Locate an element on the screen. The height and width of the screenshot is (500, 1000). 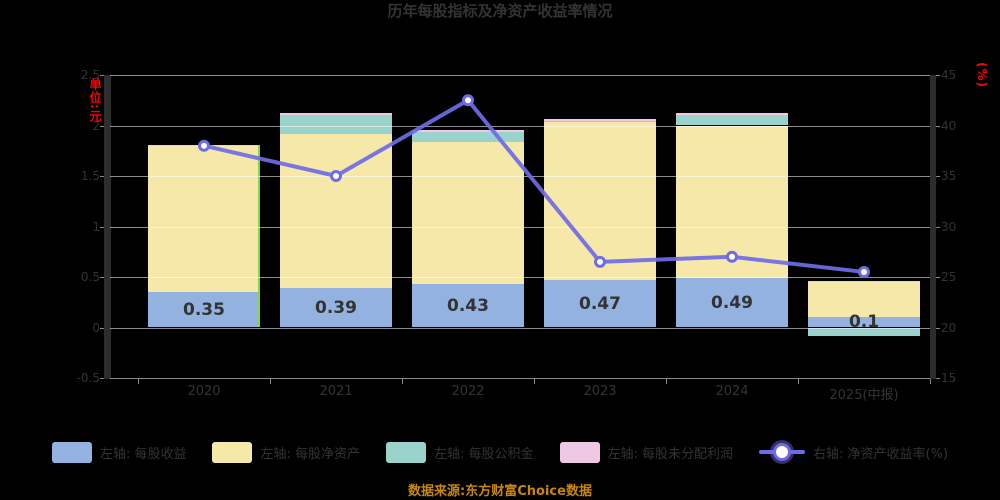
bar-segment-eps-2022 is located at coordinates (468, 306).